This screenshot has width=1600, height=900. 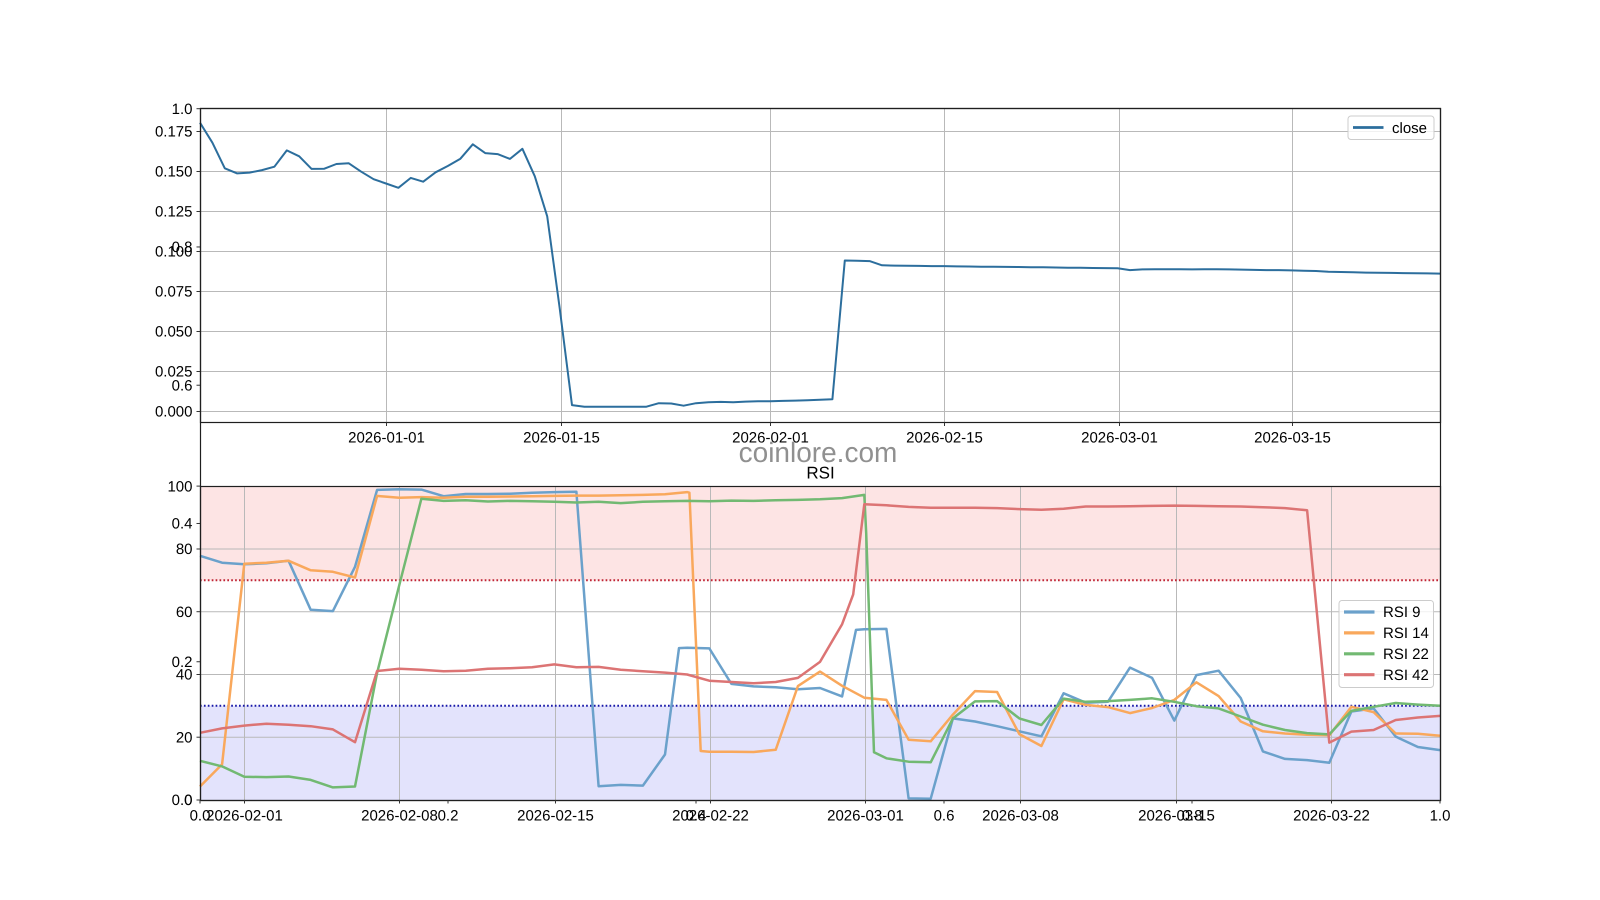 I want to click on svg-text: 0.000, so click(x=174, y=412).